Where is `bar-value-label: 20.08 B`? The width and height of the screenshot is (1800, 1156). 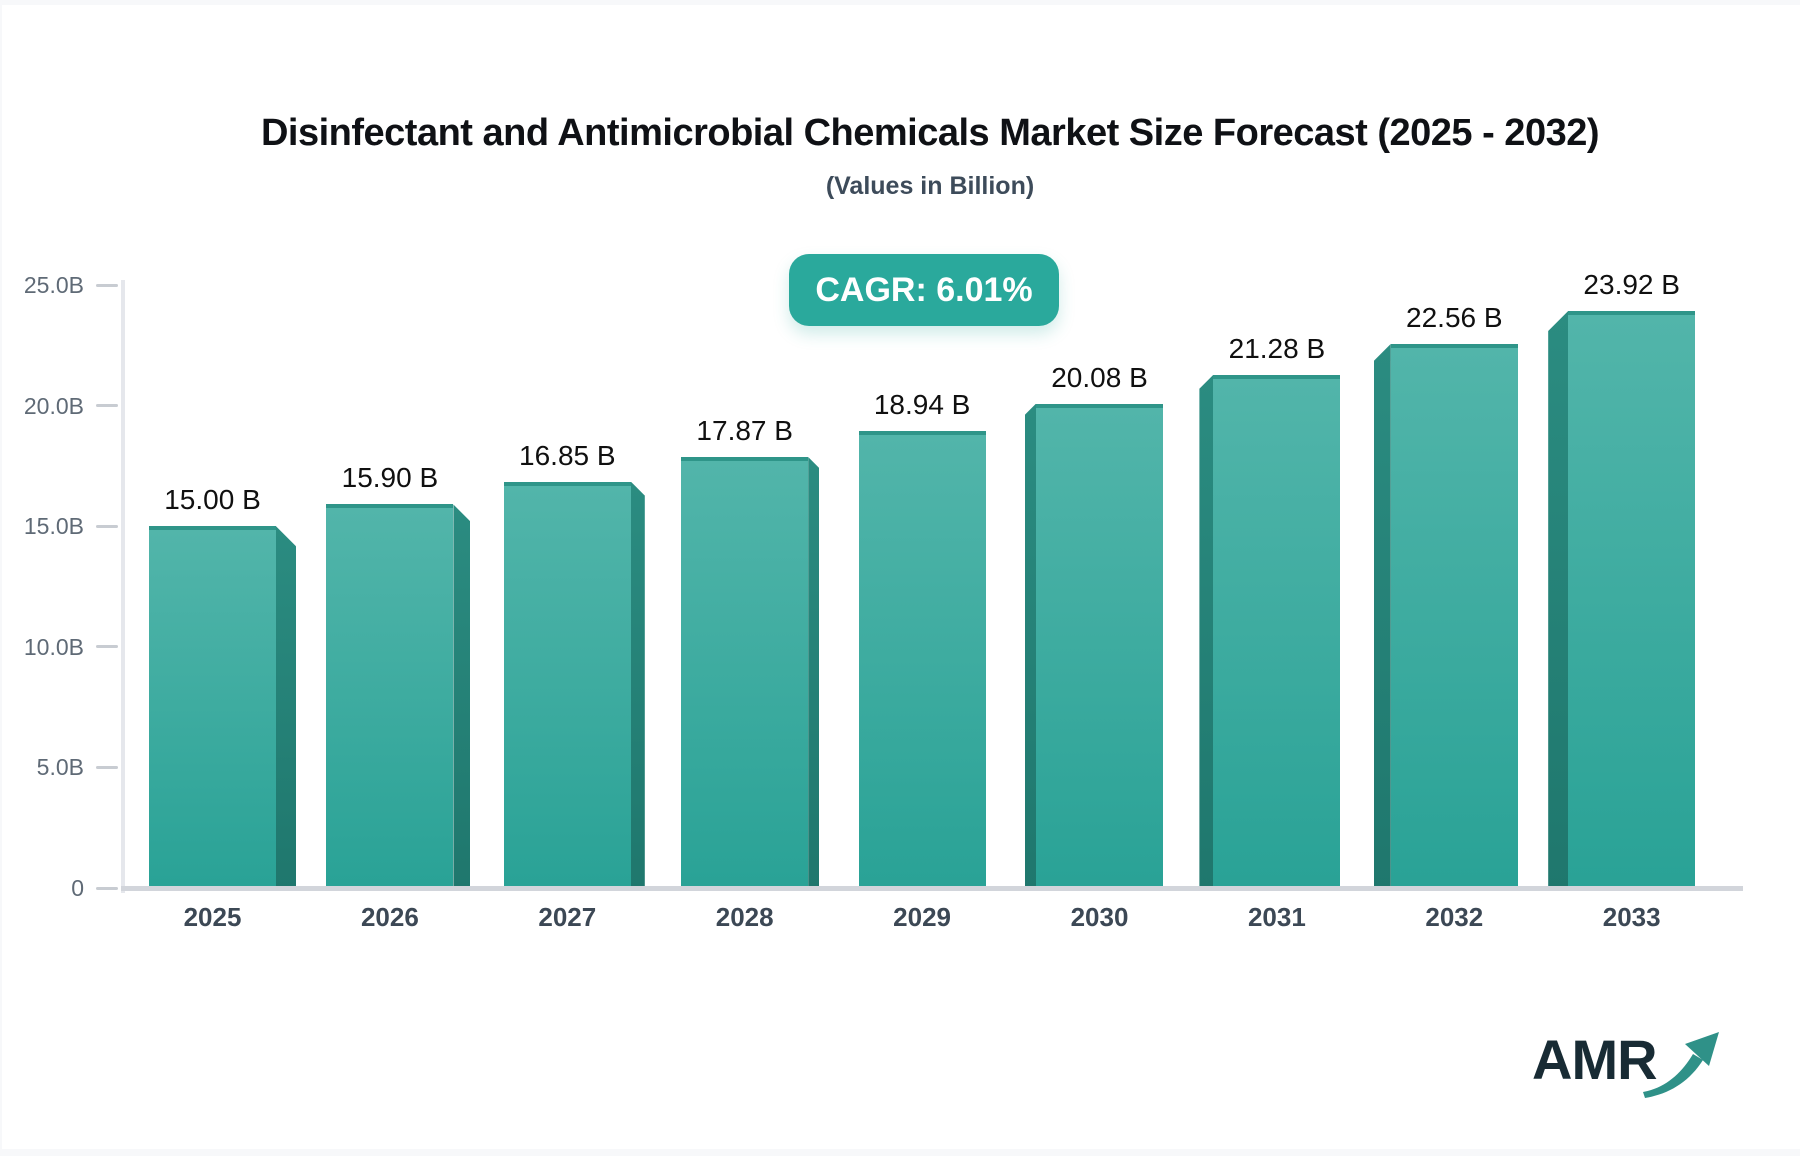
bar-value-label: 20.08 B is located at coordinates (1099, 377).